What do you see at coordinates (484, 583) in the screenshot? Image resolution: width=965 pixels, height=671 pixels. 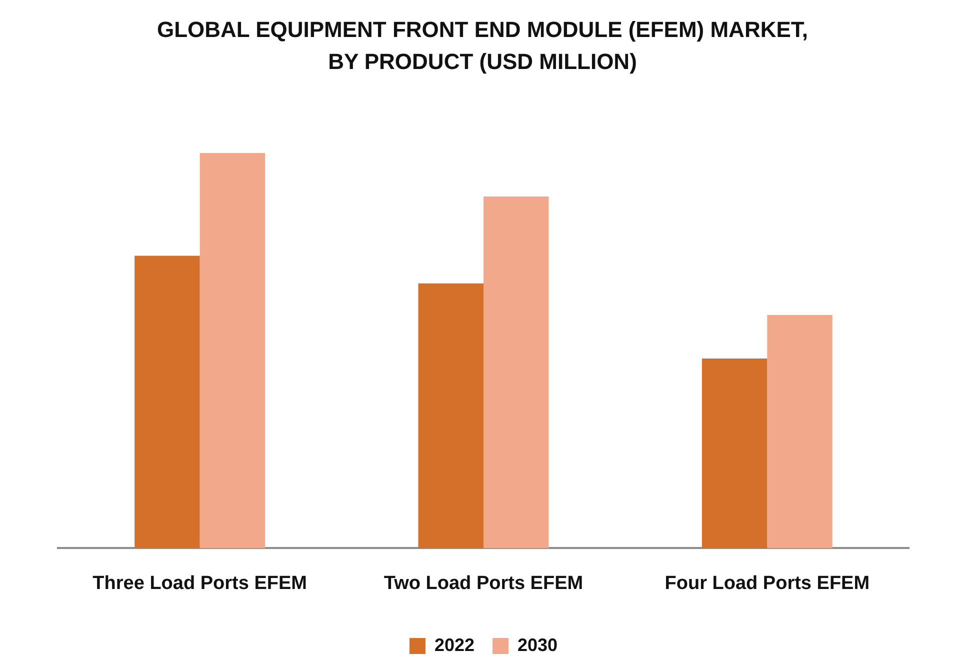 I see `x-tick-label: Two Load Ports EFEM` at bounding box center [484, 583].